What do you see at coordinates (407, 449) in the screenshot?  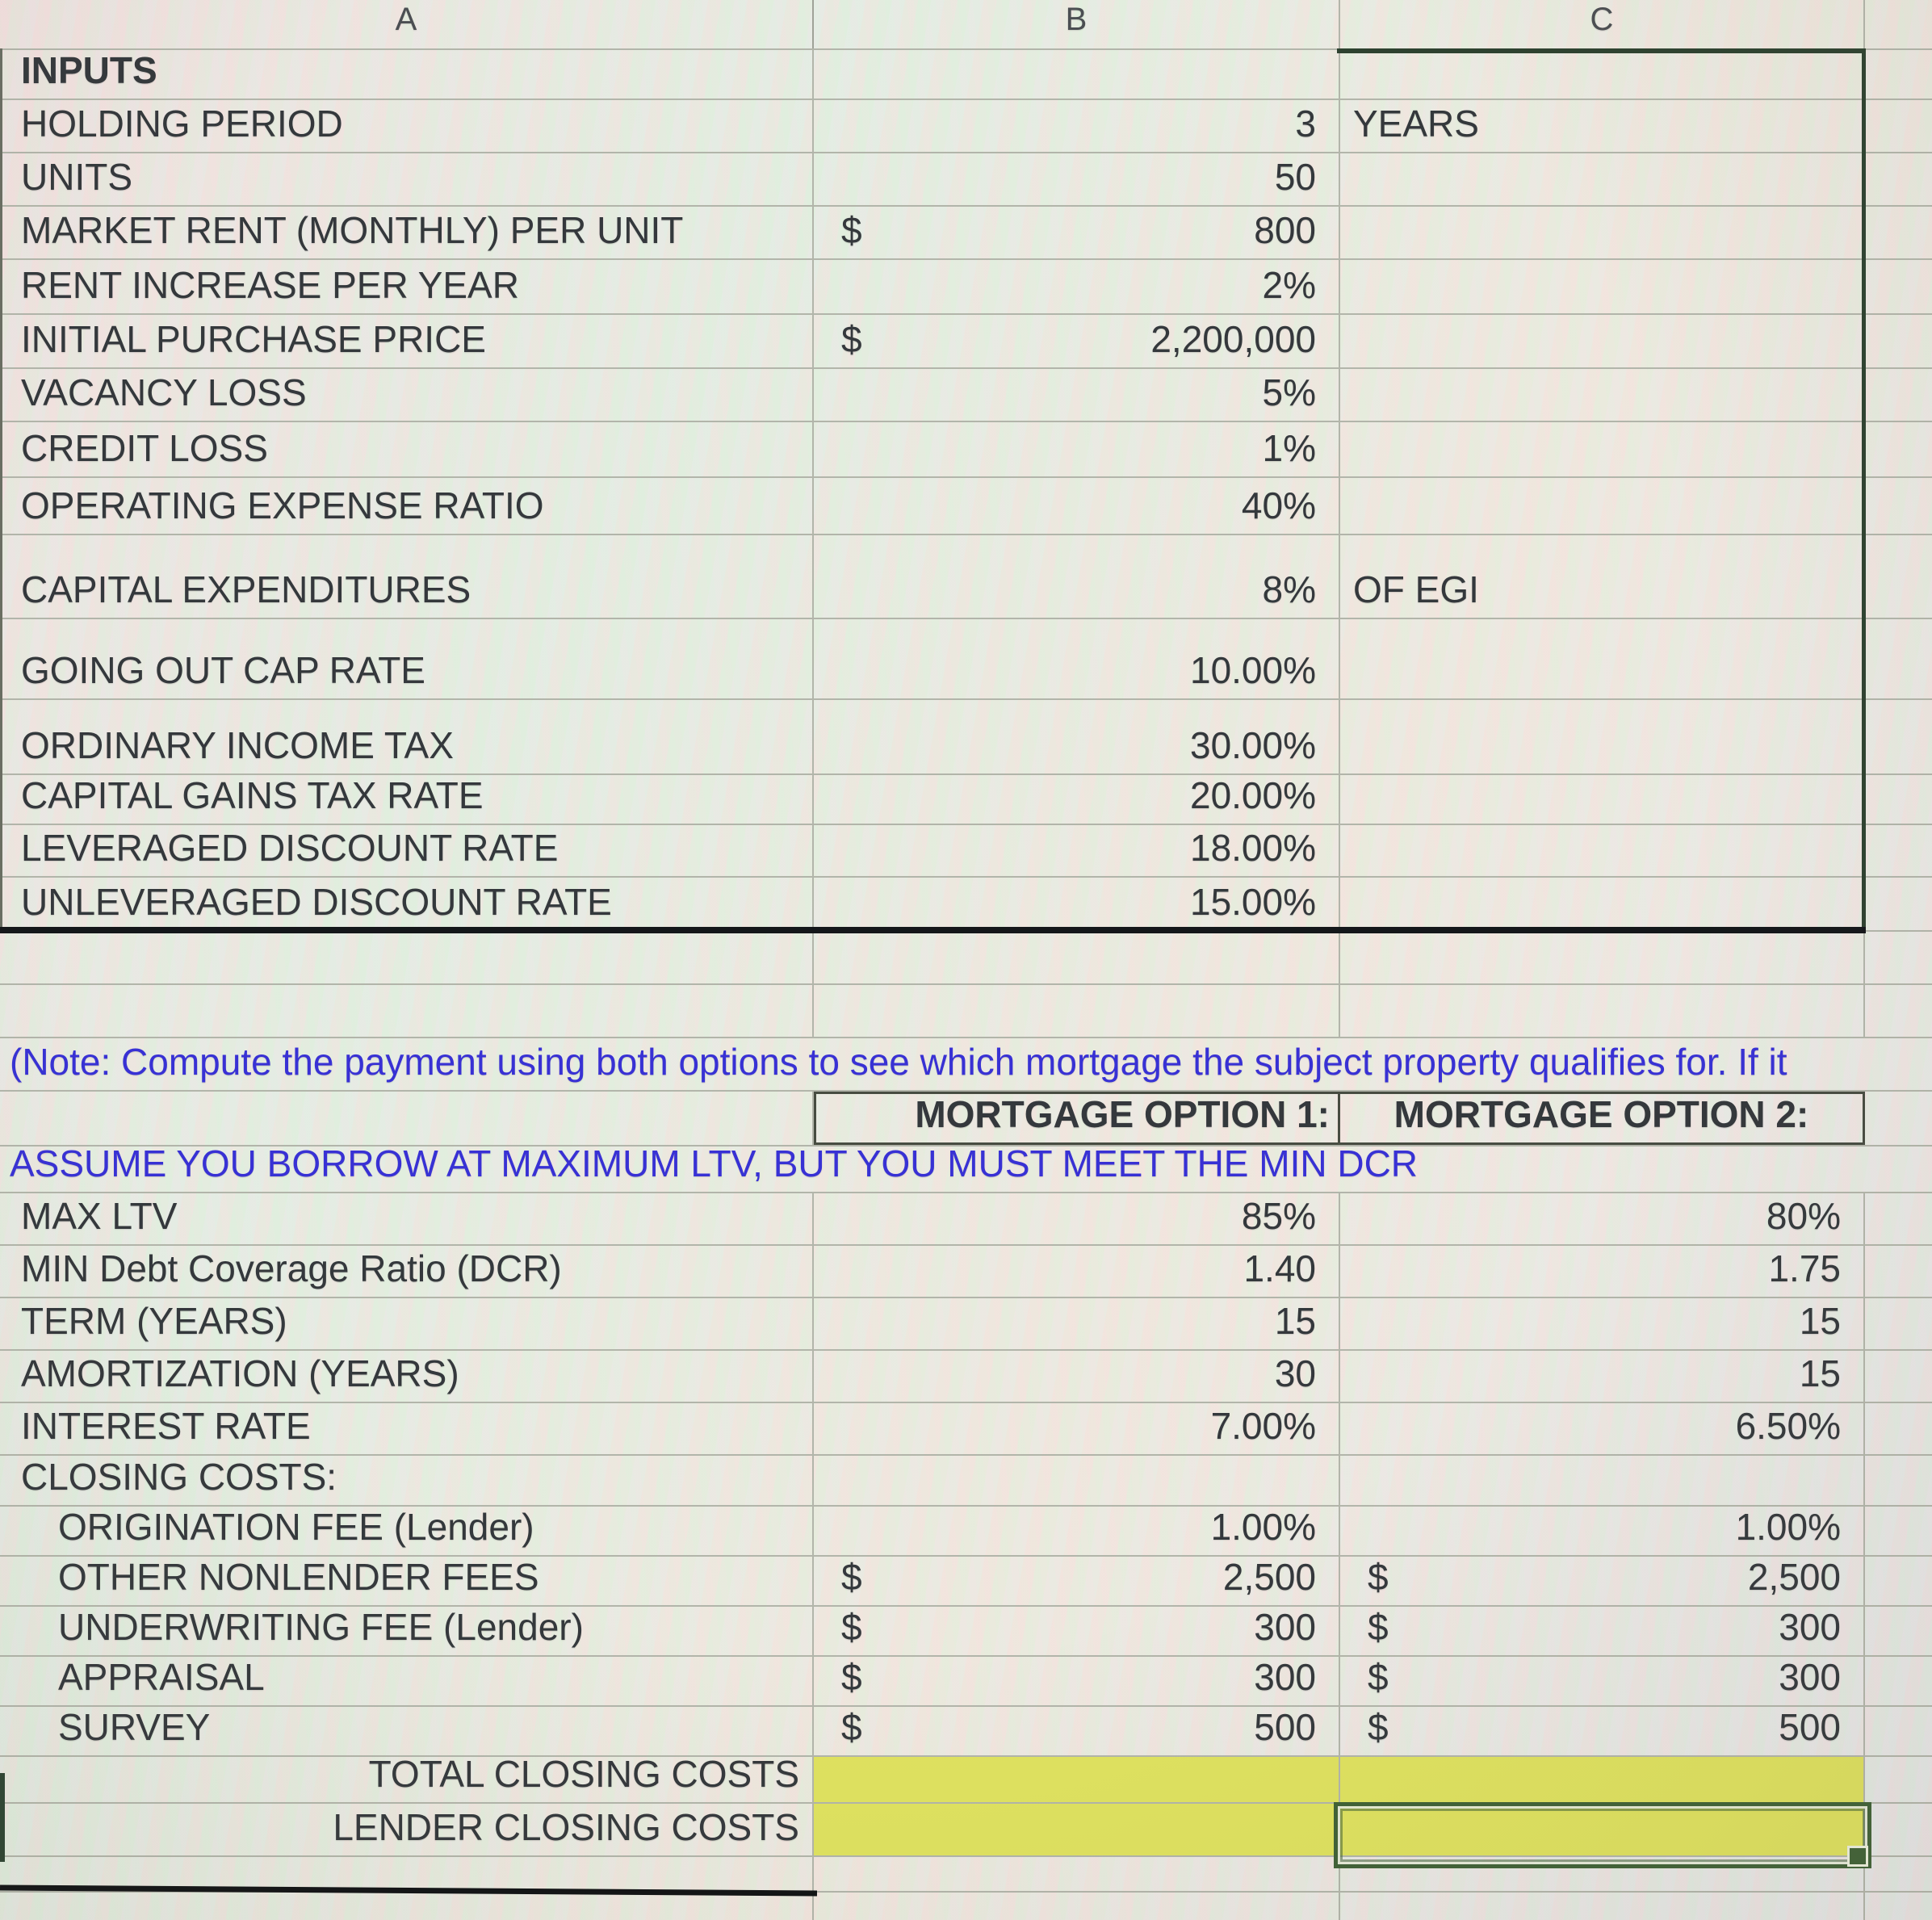 I see `label-cell: CREDIT LOSS` at bounding box center [407, 449].